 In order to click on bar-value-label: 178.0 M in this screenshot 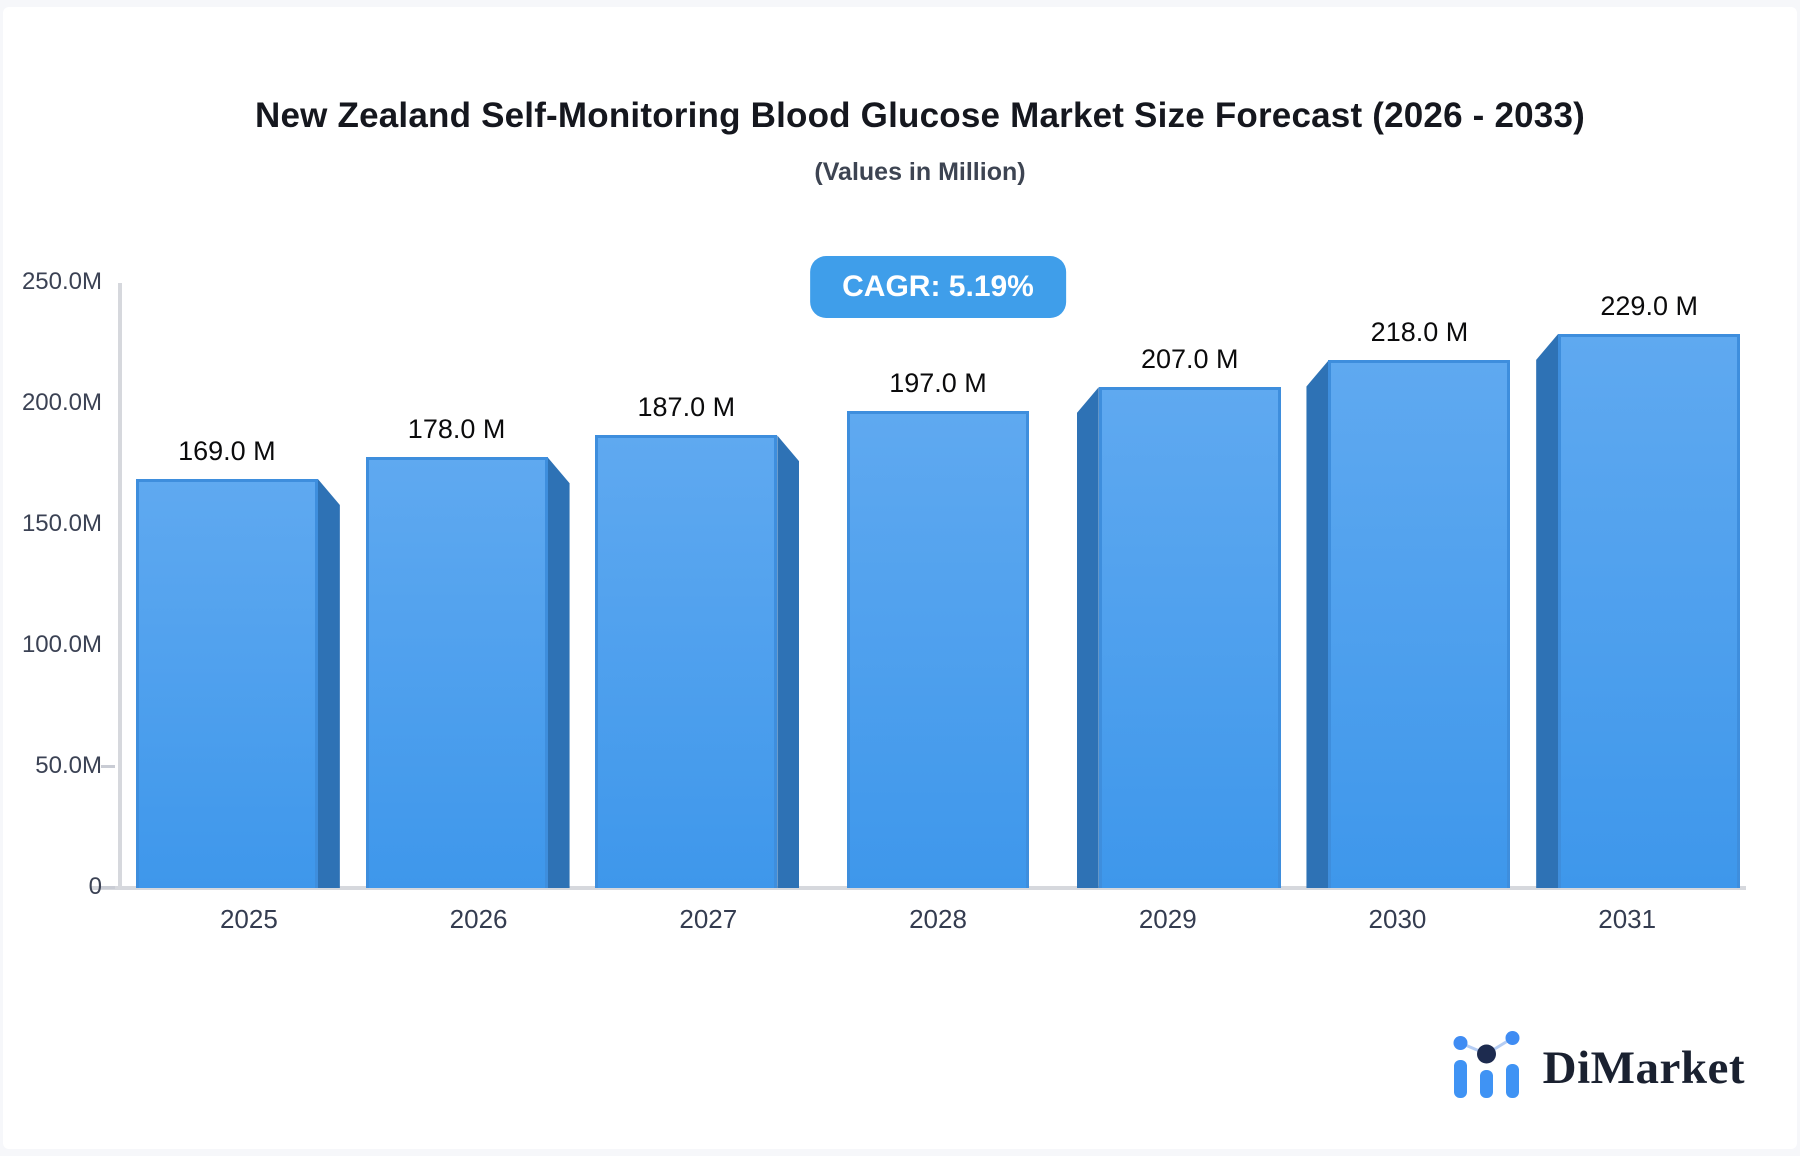, I will do `click(456, 429)`.